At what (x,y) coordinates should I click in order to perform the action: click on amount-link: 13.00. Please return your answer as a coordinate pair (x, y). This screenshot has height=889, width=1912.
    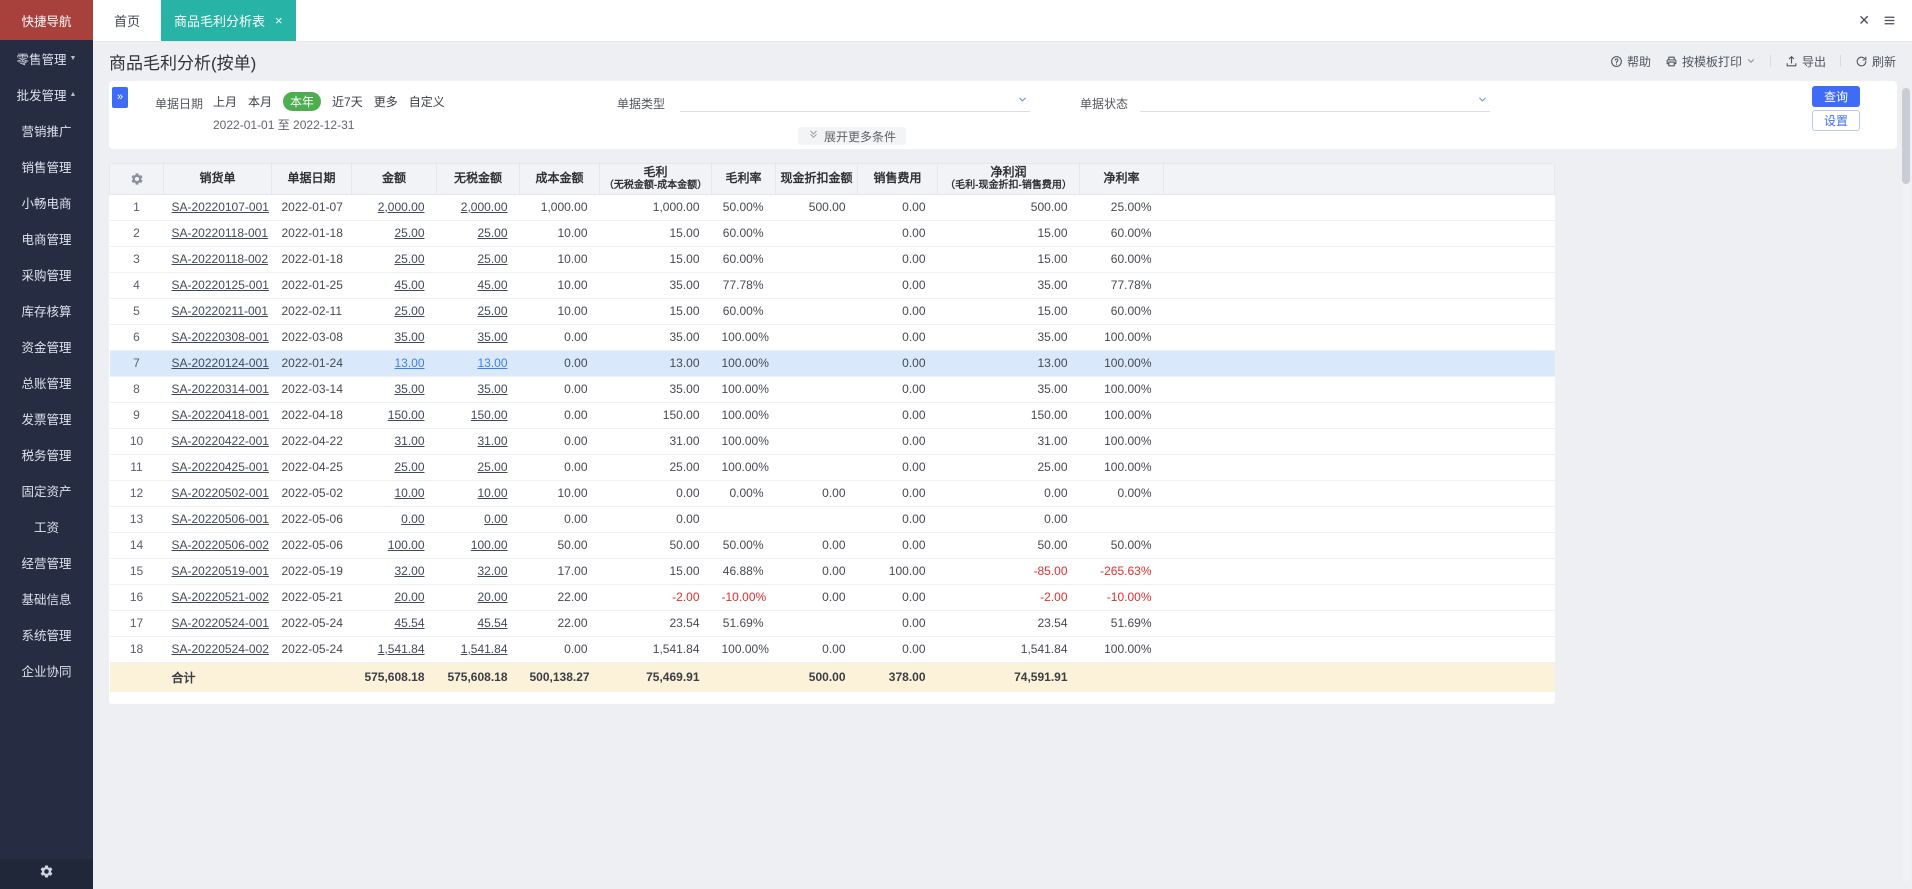
    Looking at the image, I should click on (409, 363).